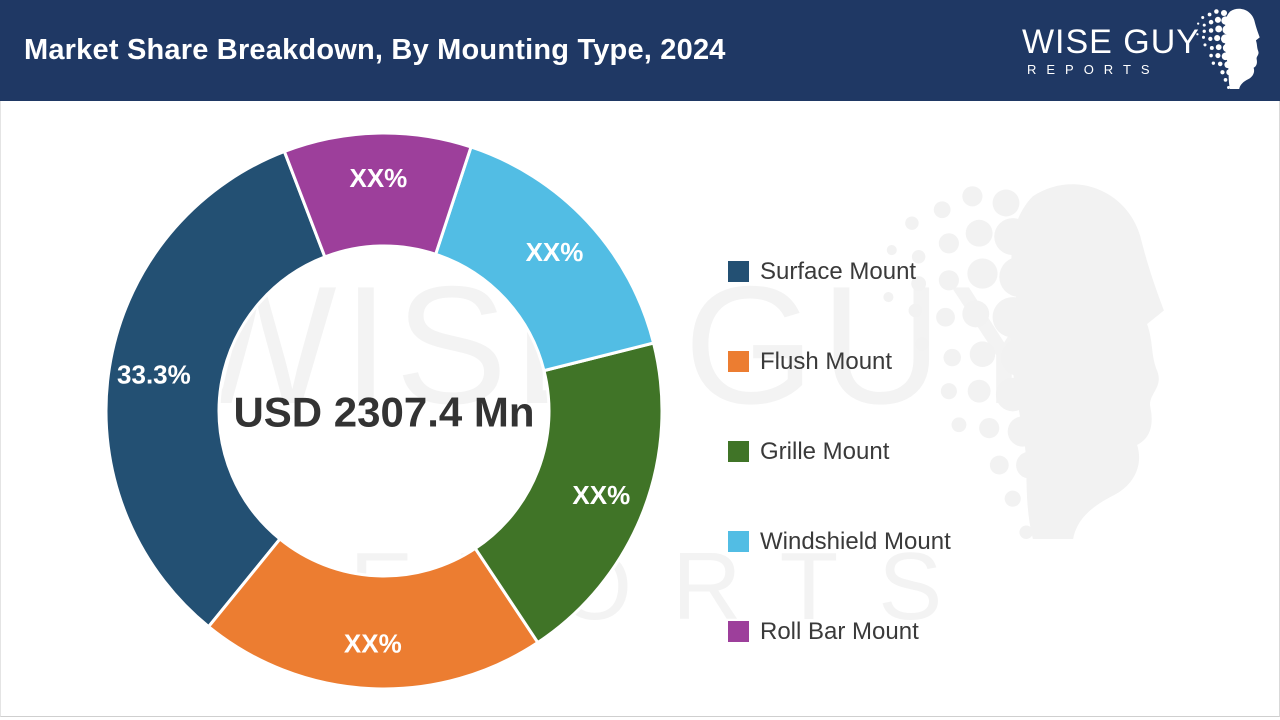 The width and height of the screenshot is (1280, 720). I want to click on legend-label: Windshield Mount, so click(855, 541).